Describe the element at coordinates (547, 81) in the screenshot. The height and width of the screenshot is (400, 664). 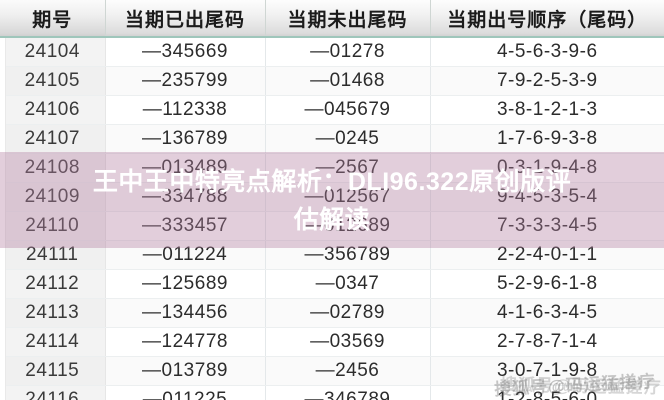
I see `cell-draw-order: 7-9-2-5-3-9` at that location.